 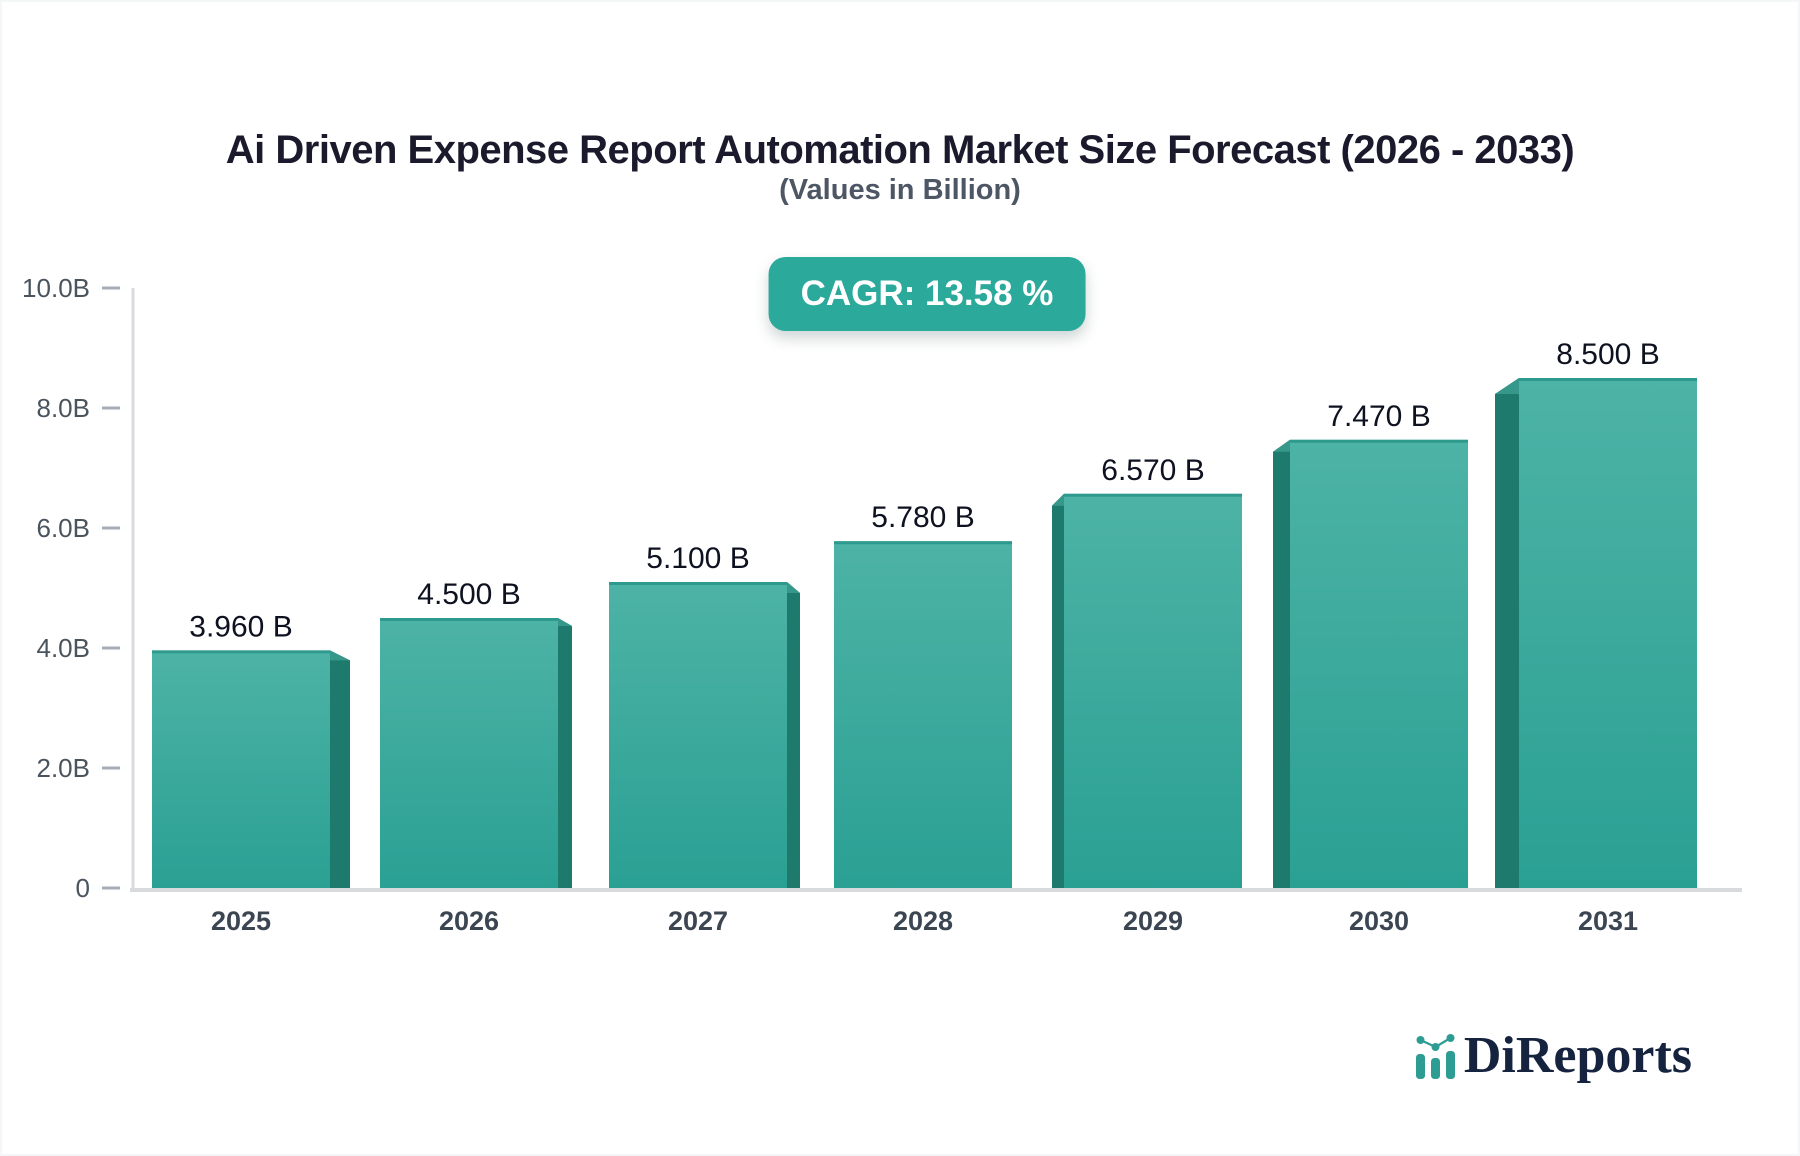 What do you see at coordinates (64, 528) in the screenshot?
I see `y-tick-label: 6.0B` at bounding box center [64, 528].